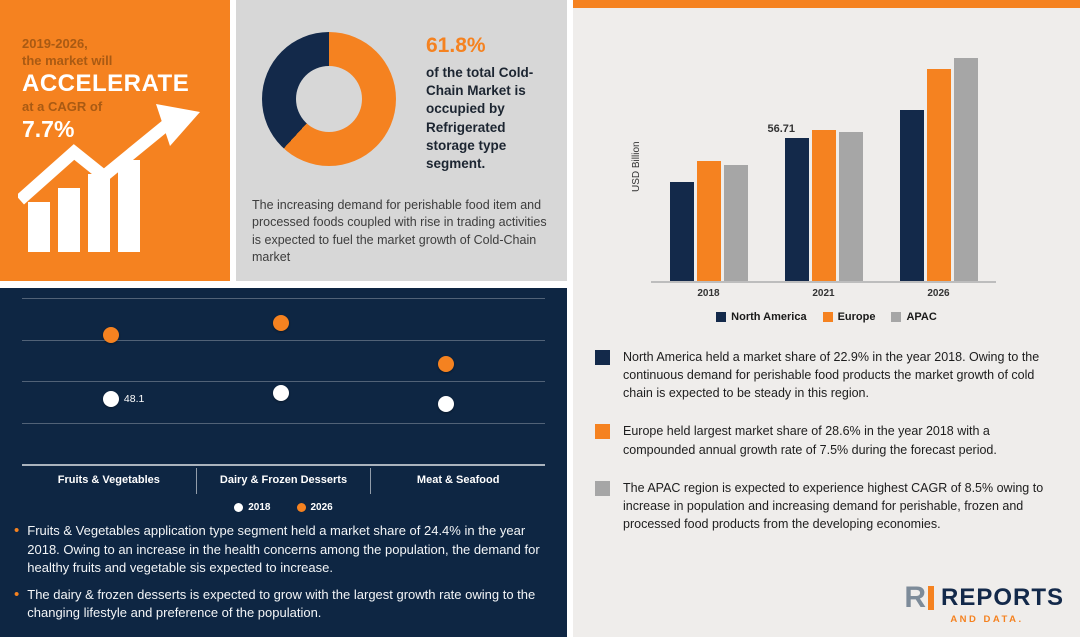 The width and height of the screenshot is (1080, 637). I want to click on legend-europe: Europe, so click(849, 317).